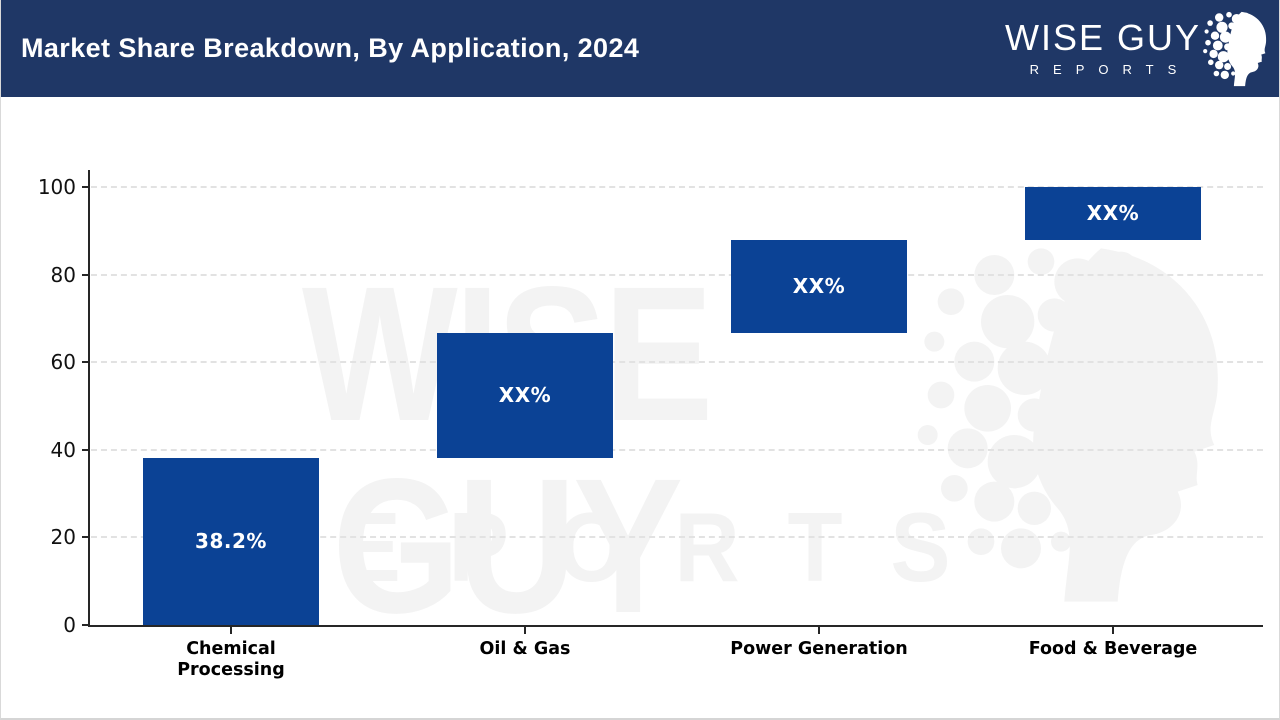 The height and width of the screenshot is (720, 1280). I want to click on bar-3: XX%, so click(1113, 213).